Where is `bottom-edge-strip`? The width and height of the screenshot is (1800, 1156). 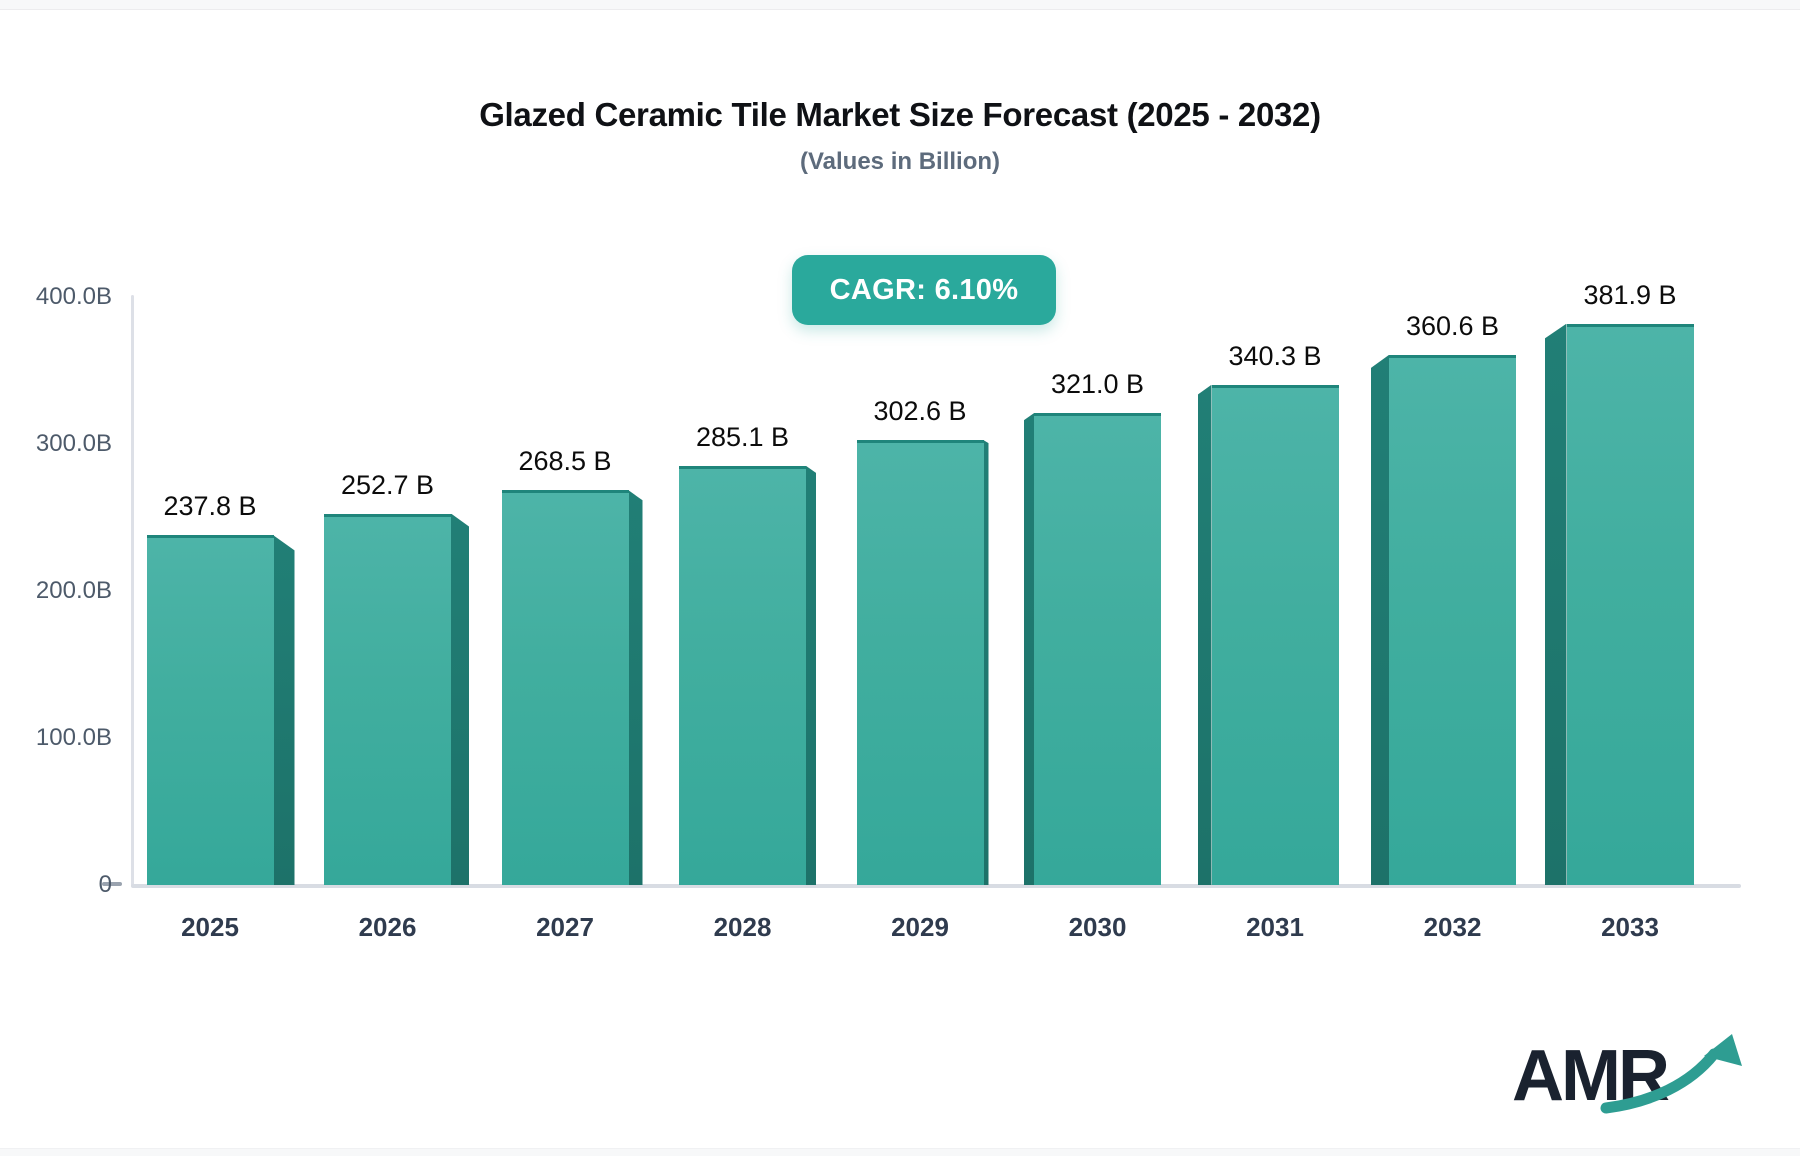
bottom-edge-strip is located at coordinates (900, 1152).